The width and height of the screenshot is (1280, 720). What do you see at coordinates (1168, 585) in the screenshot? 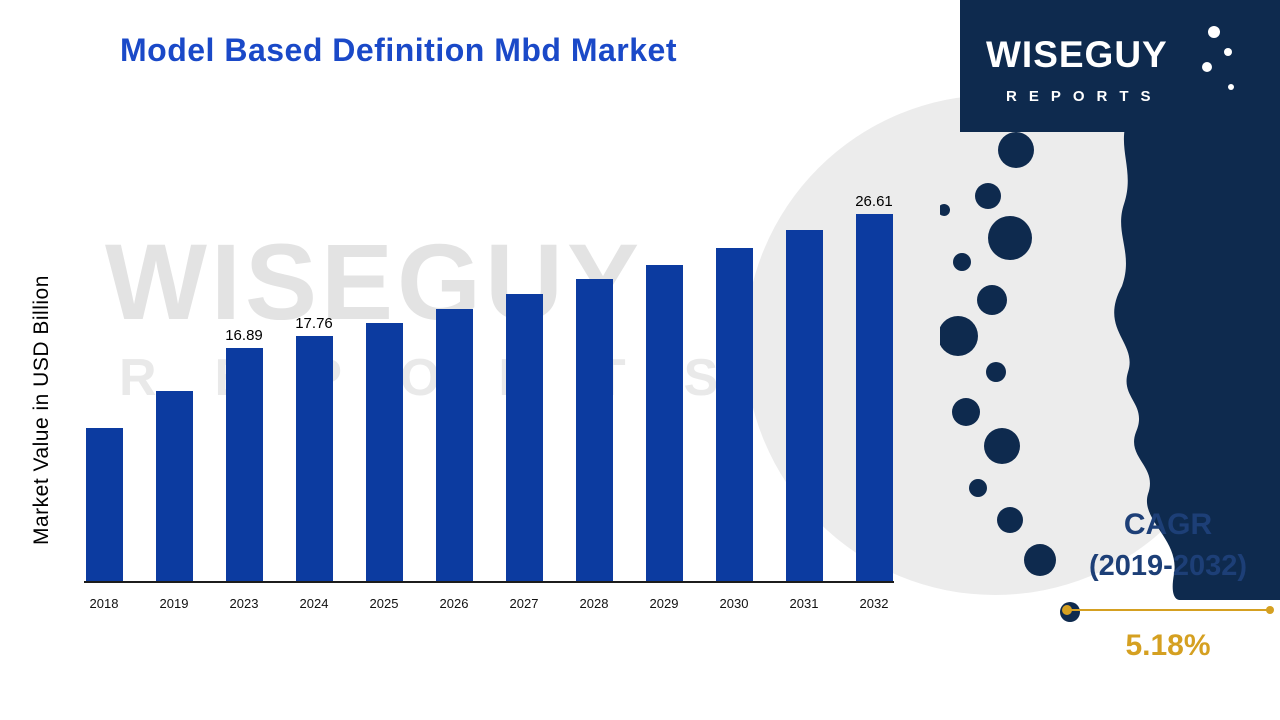
I see `cagr-block: CAGR (2019-2032) 5.18%` at bounding box center [1168, 585].